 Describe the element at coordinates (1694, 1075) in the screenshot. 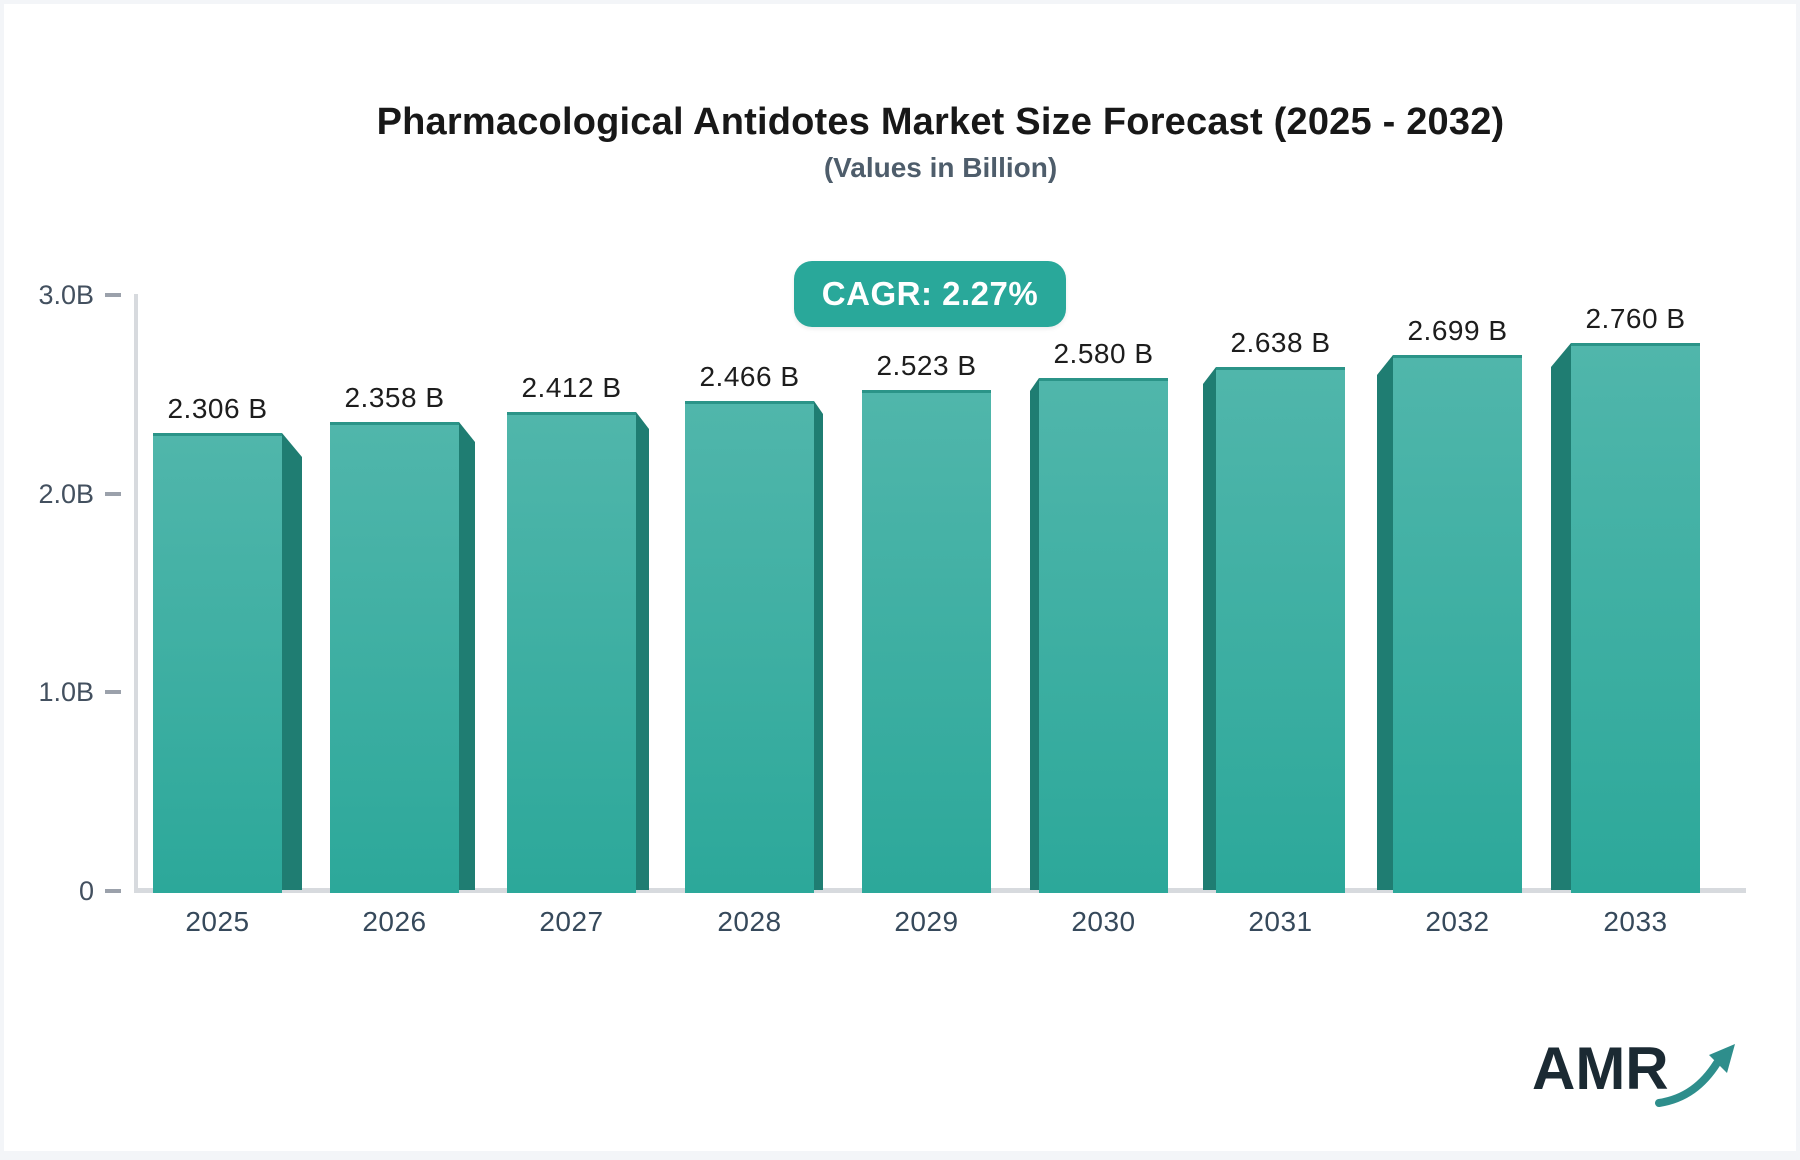

I see `growth-arrow-icon` at that location.